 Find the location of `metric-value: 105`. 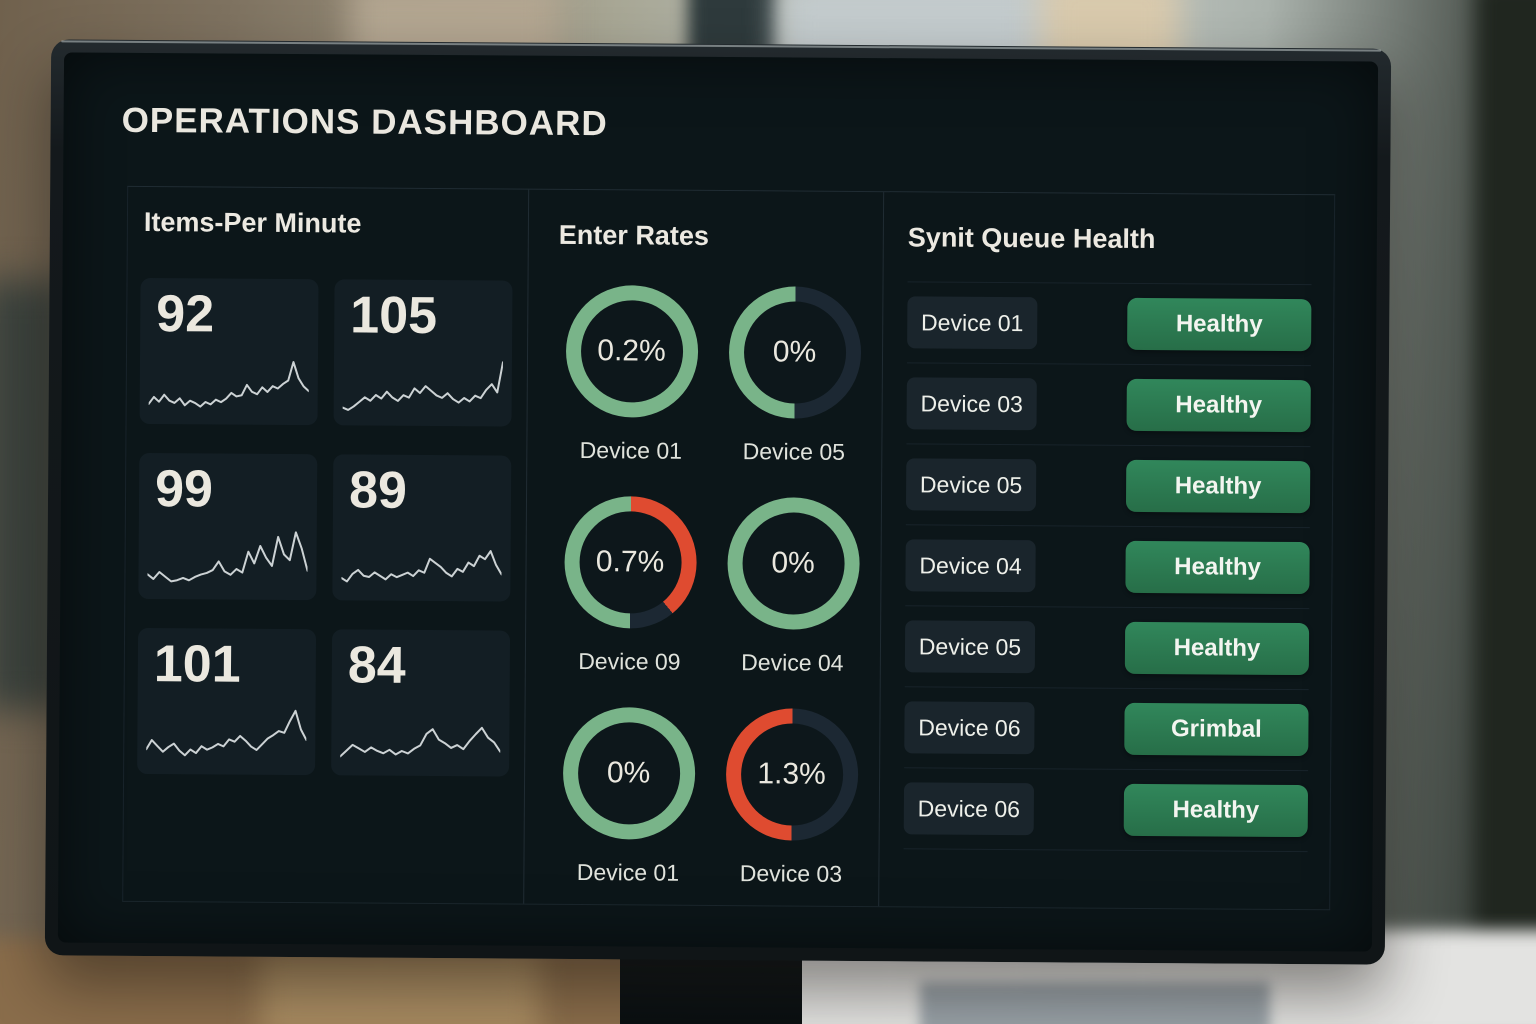

metric-value: 105 is located at coordinates (394, 316).